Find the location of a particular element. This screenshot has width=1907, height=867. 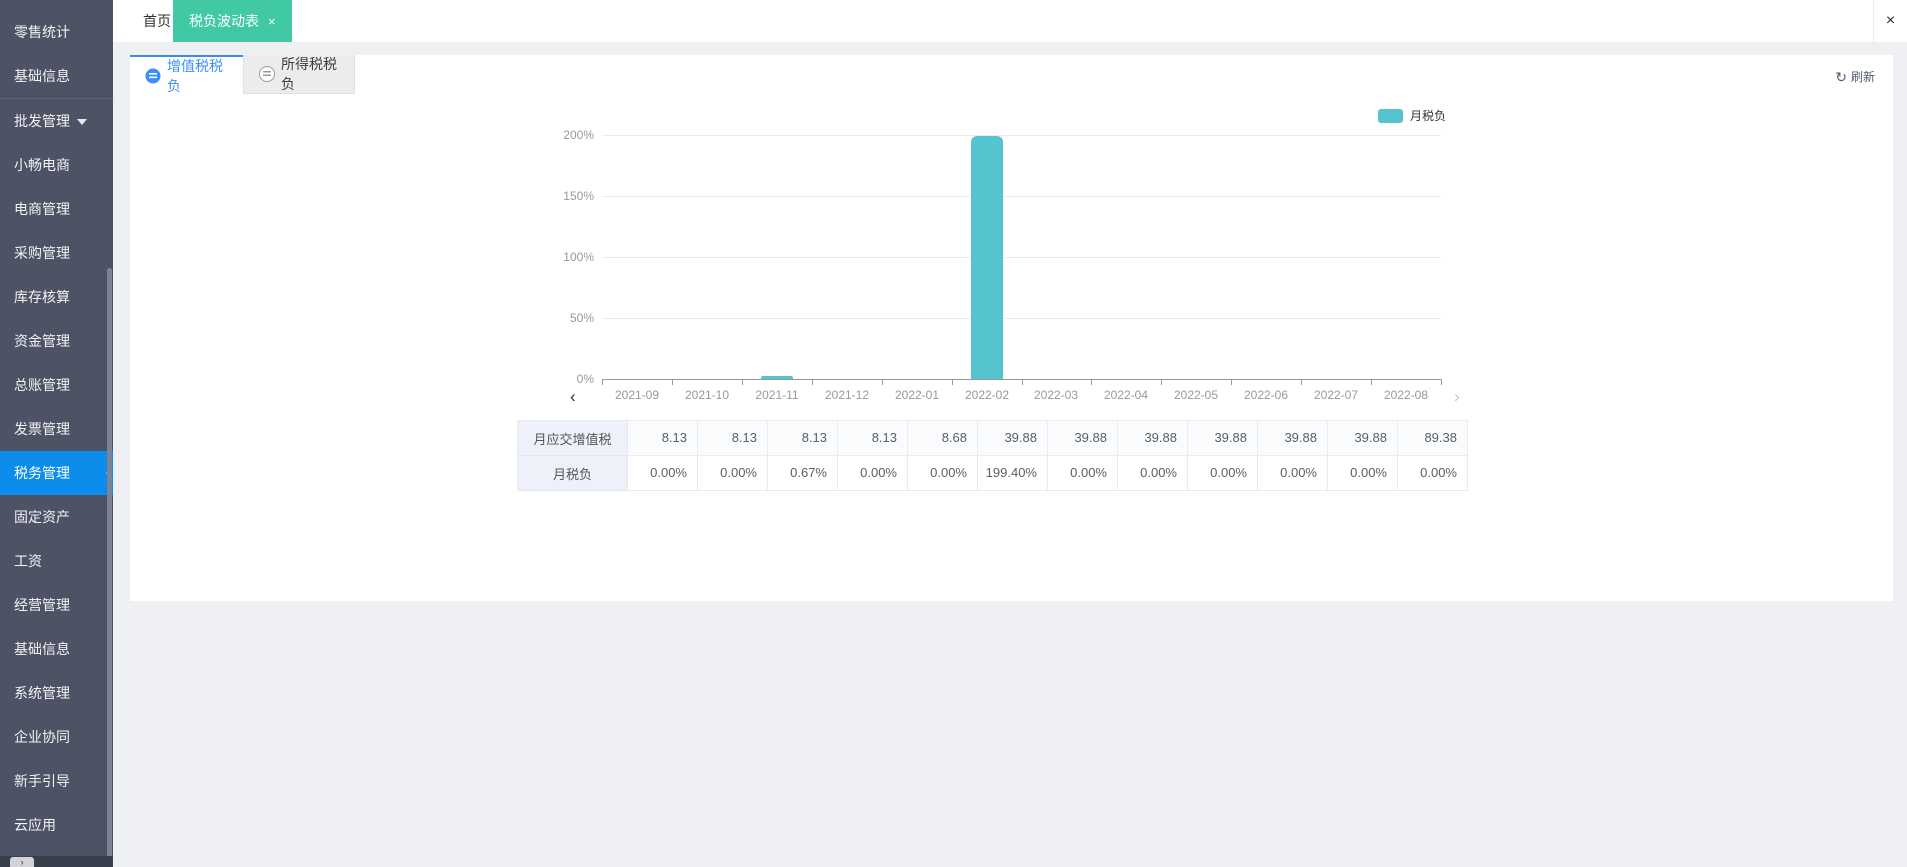

sidebar-item-label: 小畅电商 is located at coordinates (42, 165).